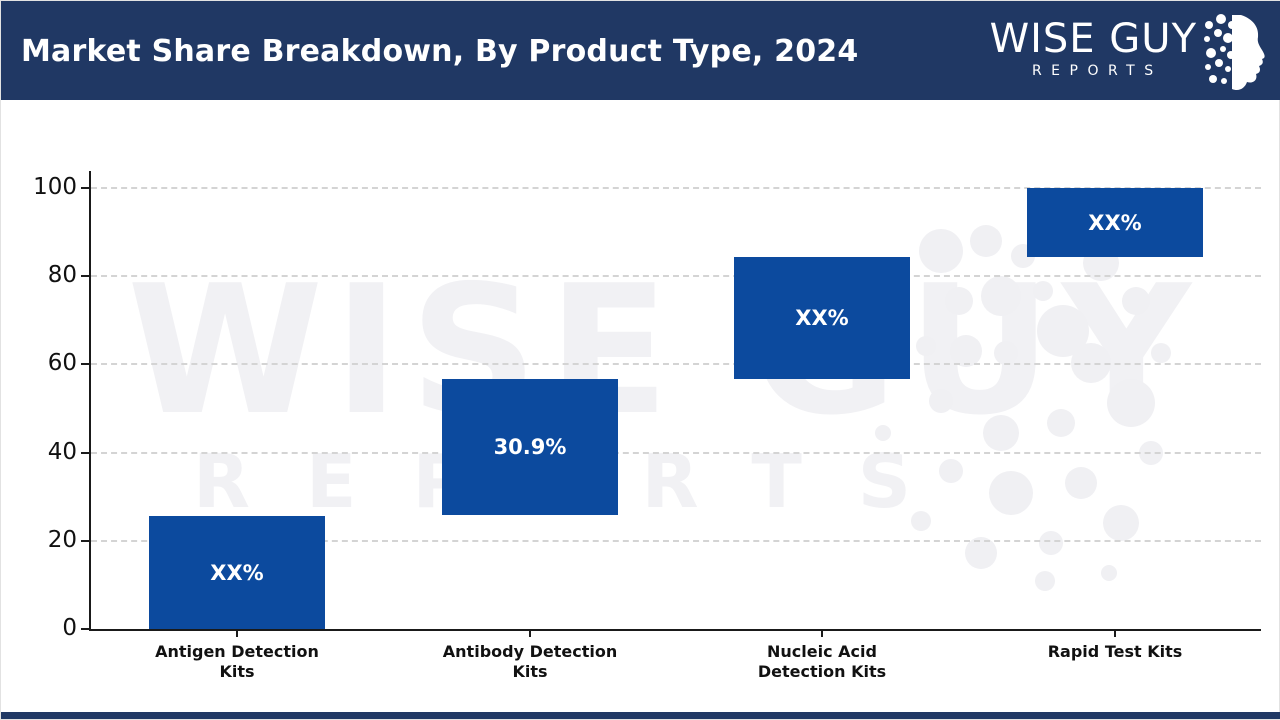 Image resolution: width=1280 pixels, height=720 pixels. Describe the element at coordinates (530, 651) in the screenshot. I see `x-category-label-line: Antibody Detection` at that location.